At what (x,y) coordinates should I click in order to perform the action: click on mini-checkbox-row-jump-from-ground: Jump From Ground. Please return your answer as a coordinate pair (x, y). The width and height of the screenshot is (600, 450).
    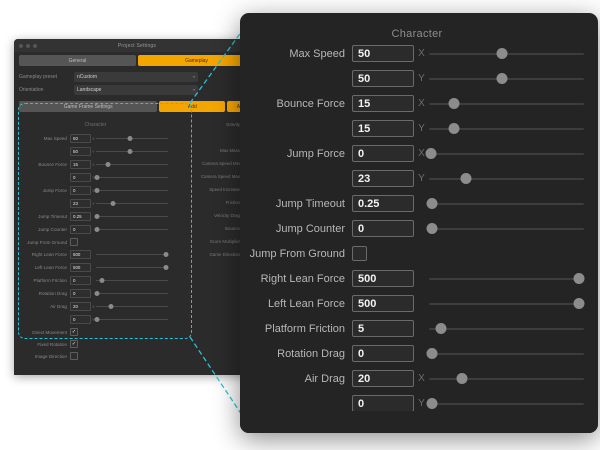
    Looking at the image, I should click on (95, 242).